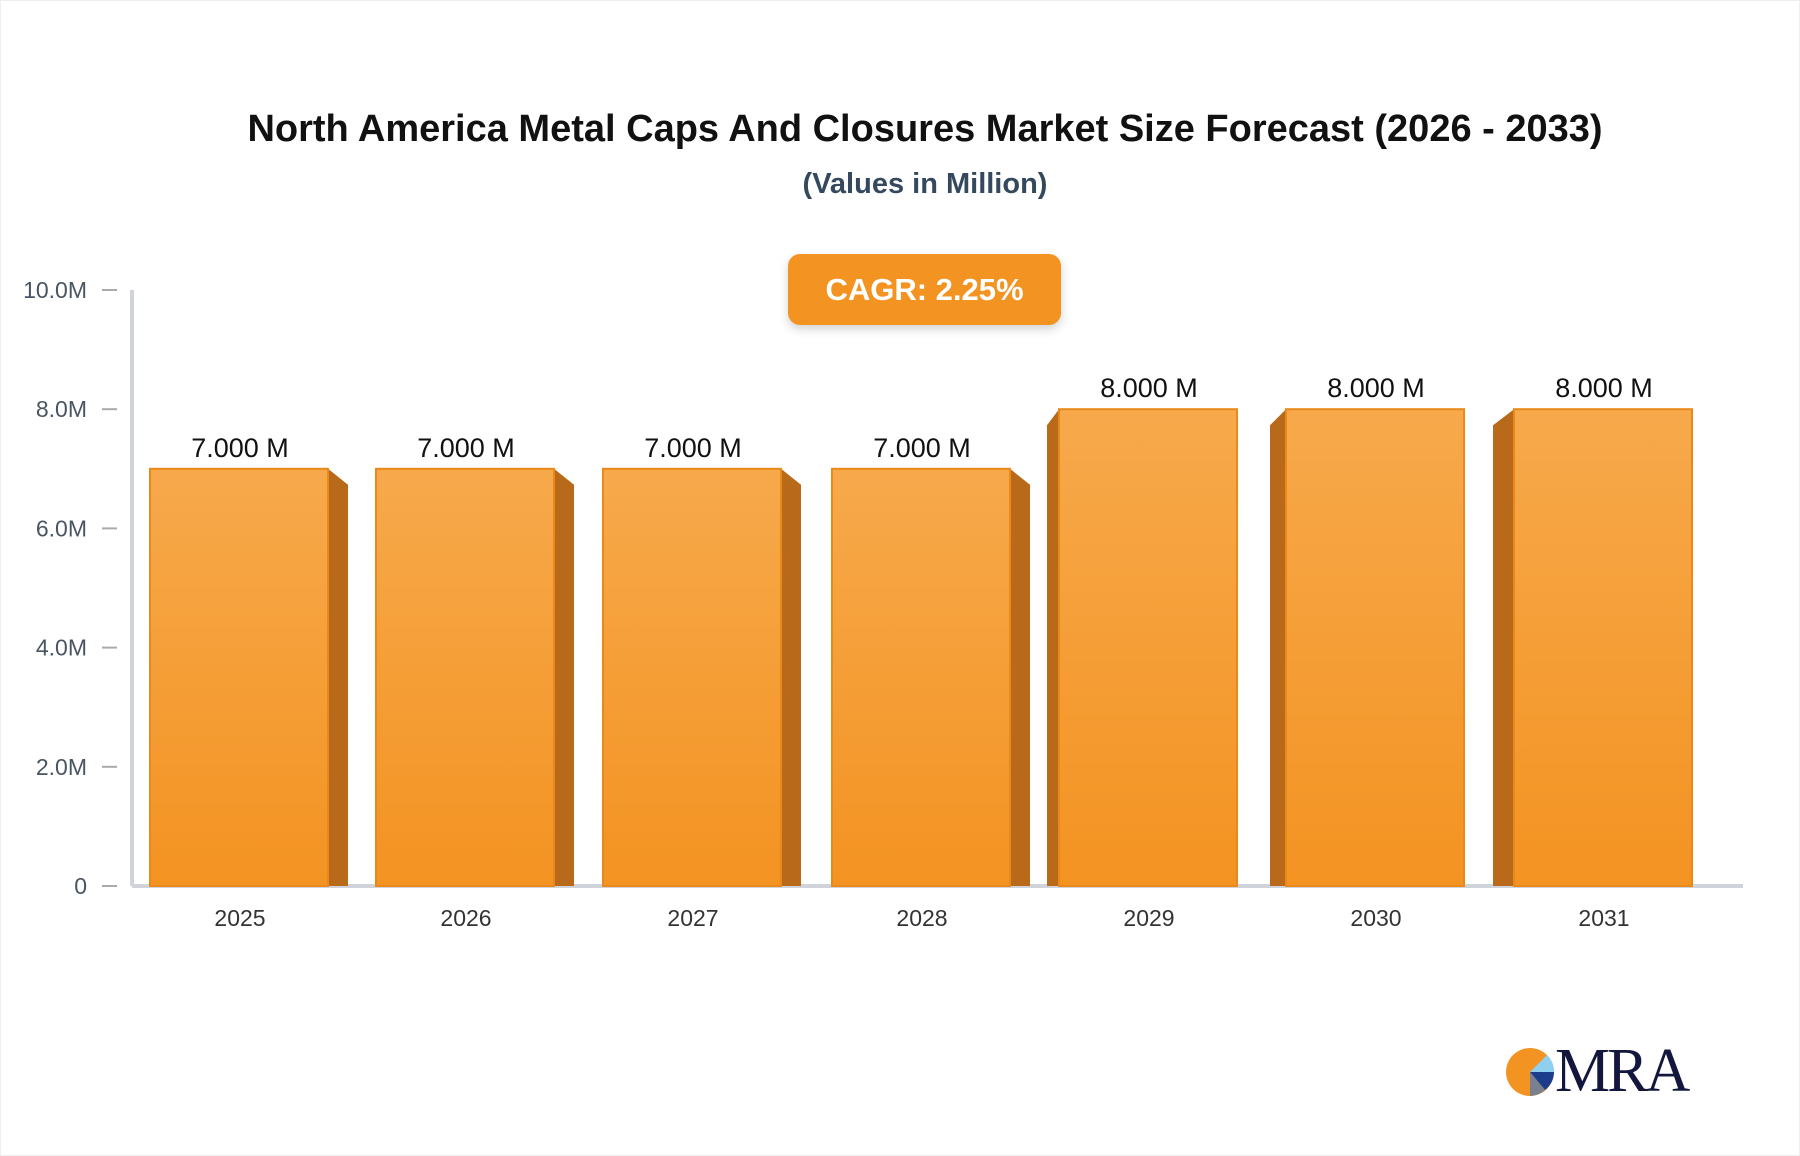 The image size is (1800, 1156). What do you see at coordinates (921, 918) in the screenshot?
I see `x-tick-label: 2028` at bounding box center [921, 918].